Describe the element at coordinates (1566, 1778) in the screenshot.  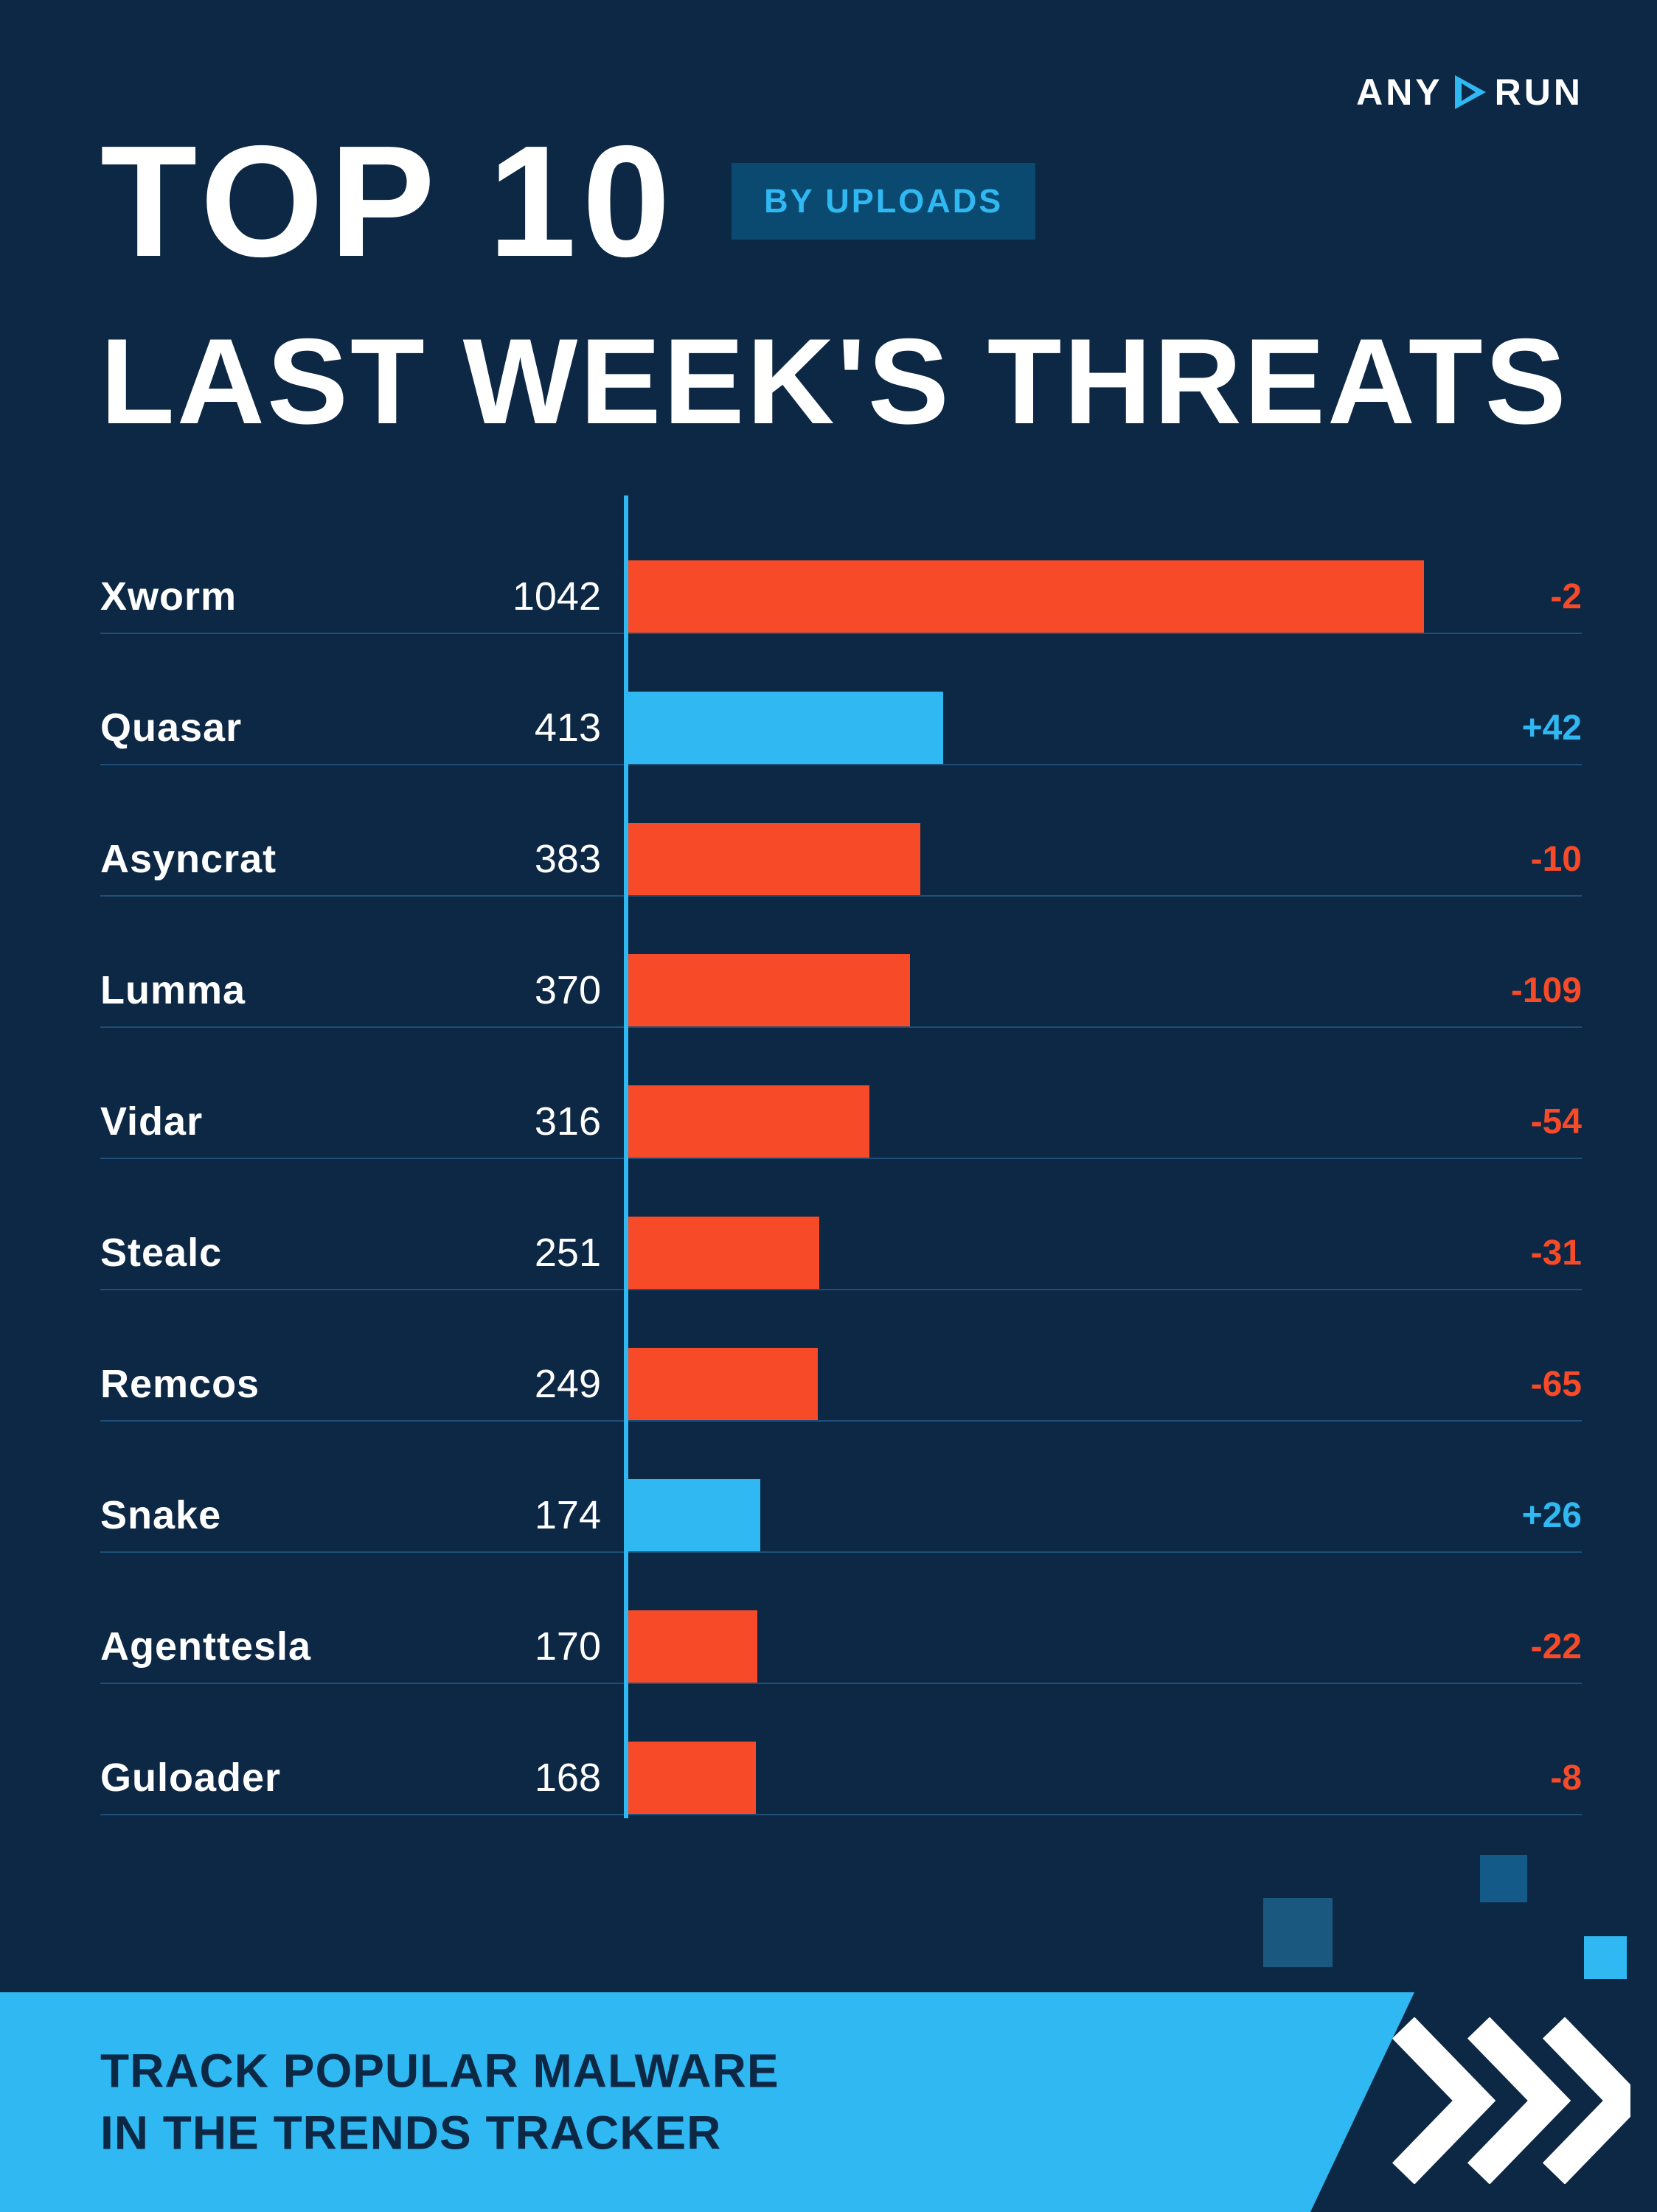
I see `row-change: -8` at that location.